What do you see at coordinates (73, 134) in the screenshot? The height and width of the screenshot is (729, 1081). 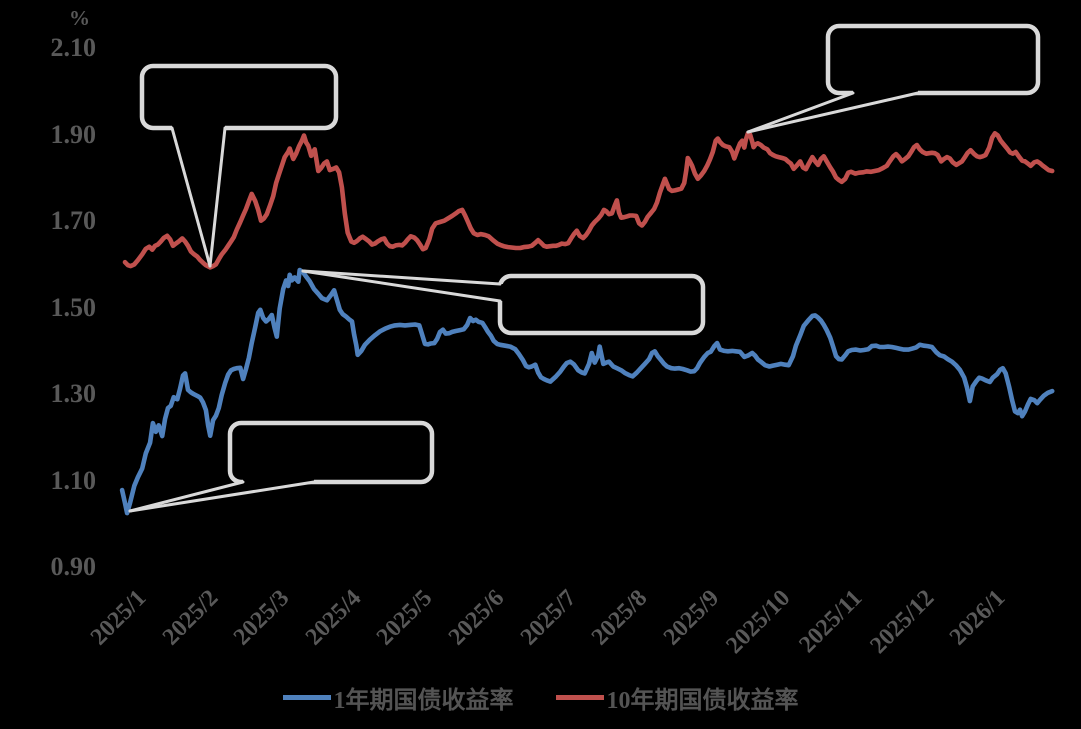 I see `y-tick-label: 1.90` at bounding box center [73, 134].